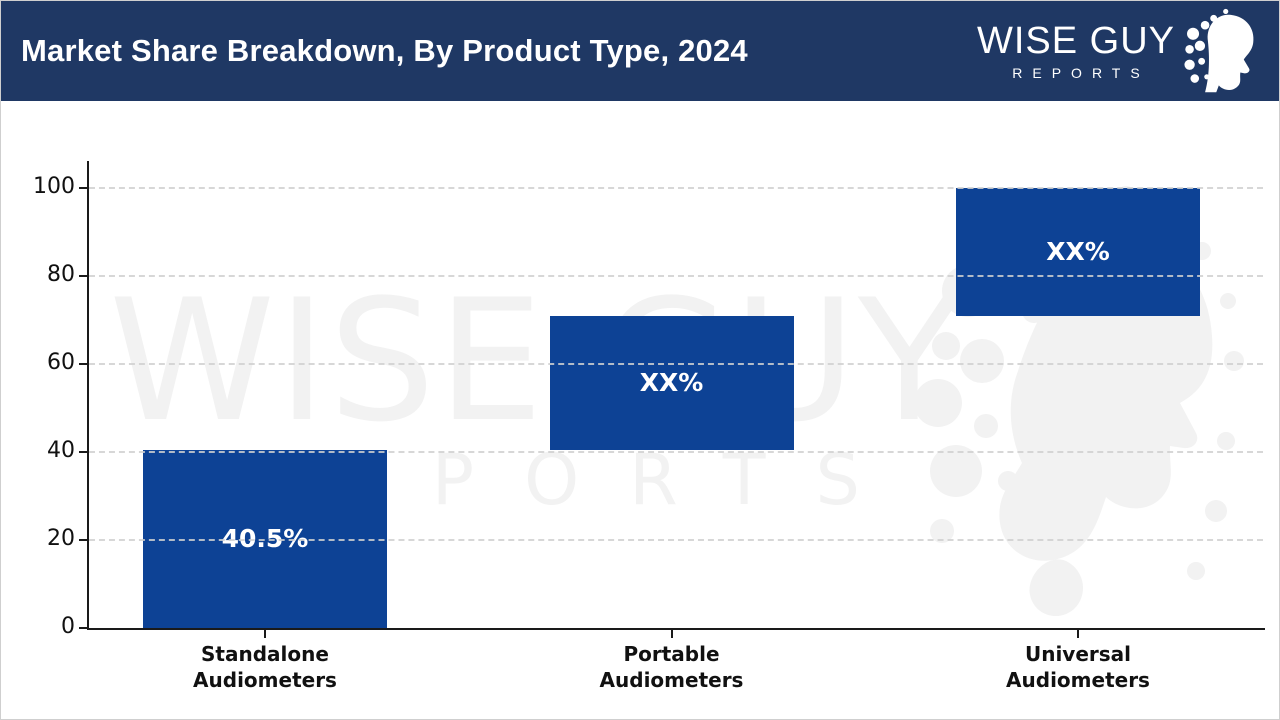  I want to click on y-axis-line, so click(88, 395).